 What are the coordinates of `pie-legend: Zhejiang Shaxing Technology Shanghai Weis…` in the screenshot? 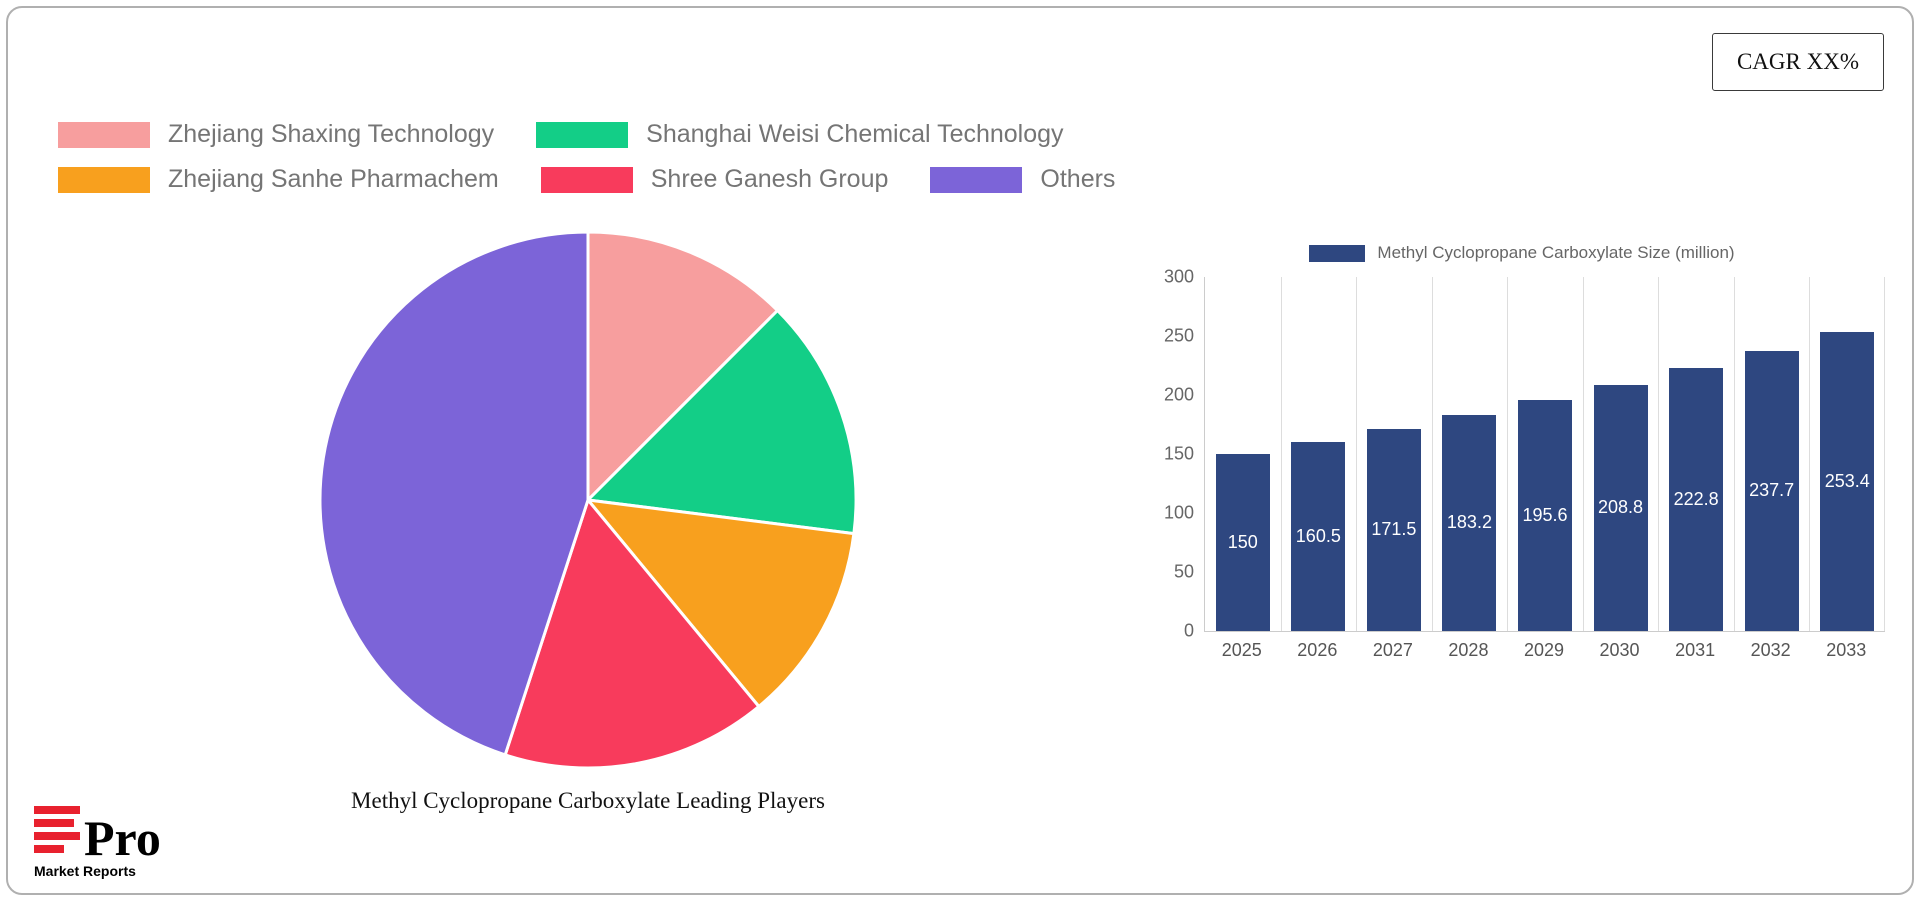 It's located at (586, 157).